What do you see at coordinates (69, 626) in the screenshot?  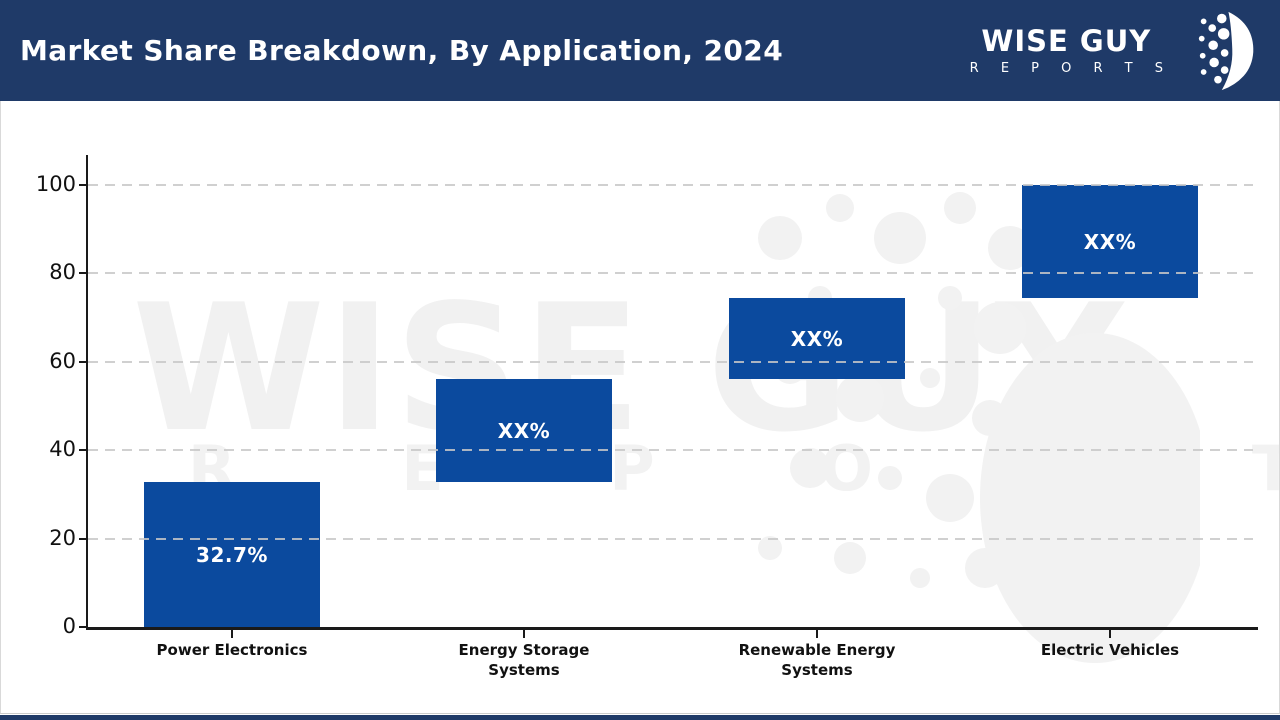 I see `y-axis-tick-0: 0` at bounding box center [69, 626].